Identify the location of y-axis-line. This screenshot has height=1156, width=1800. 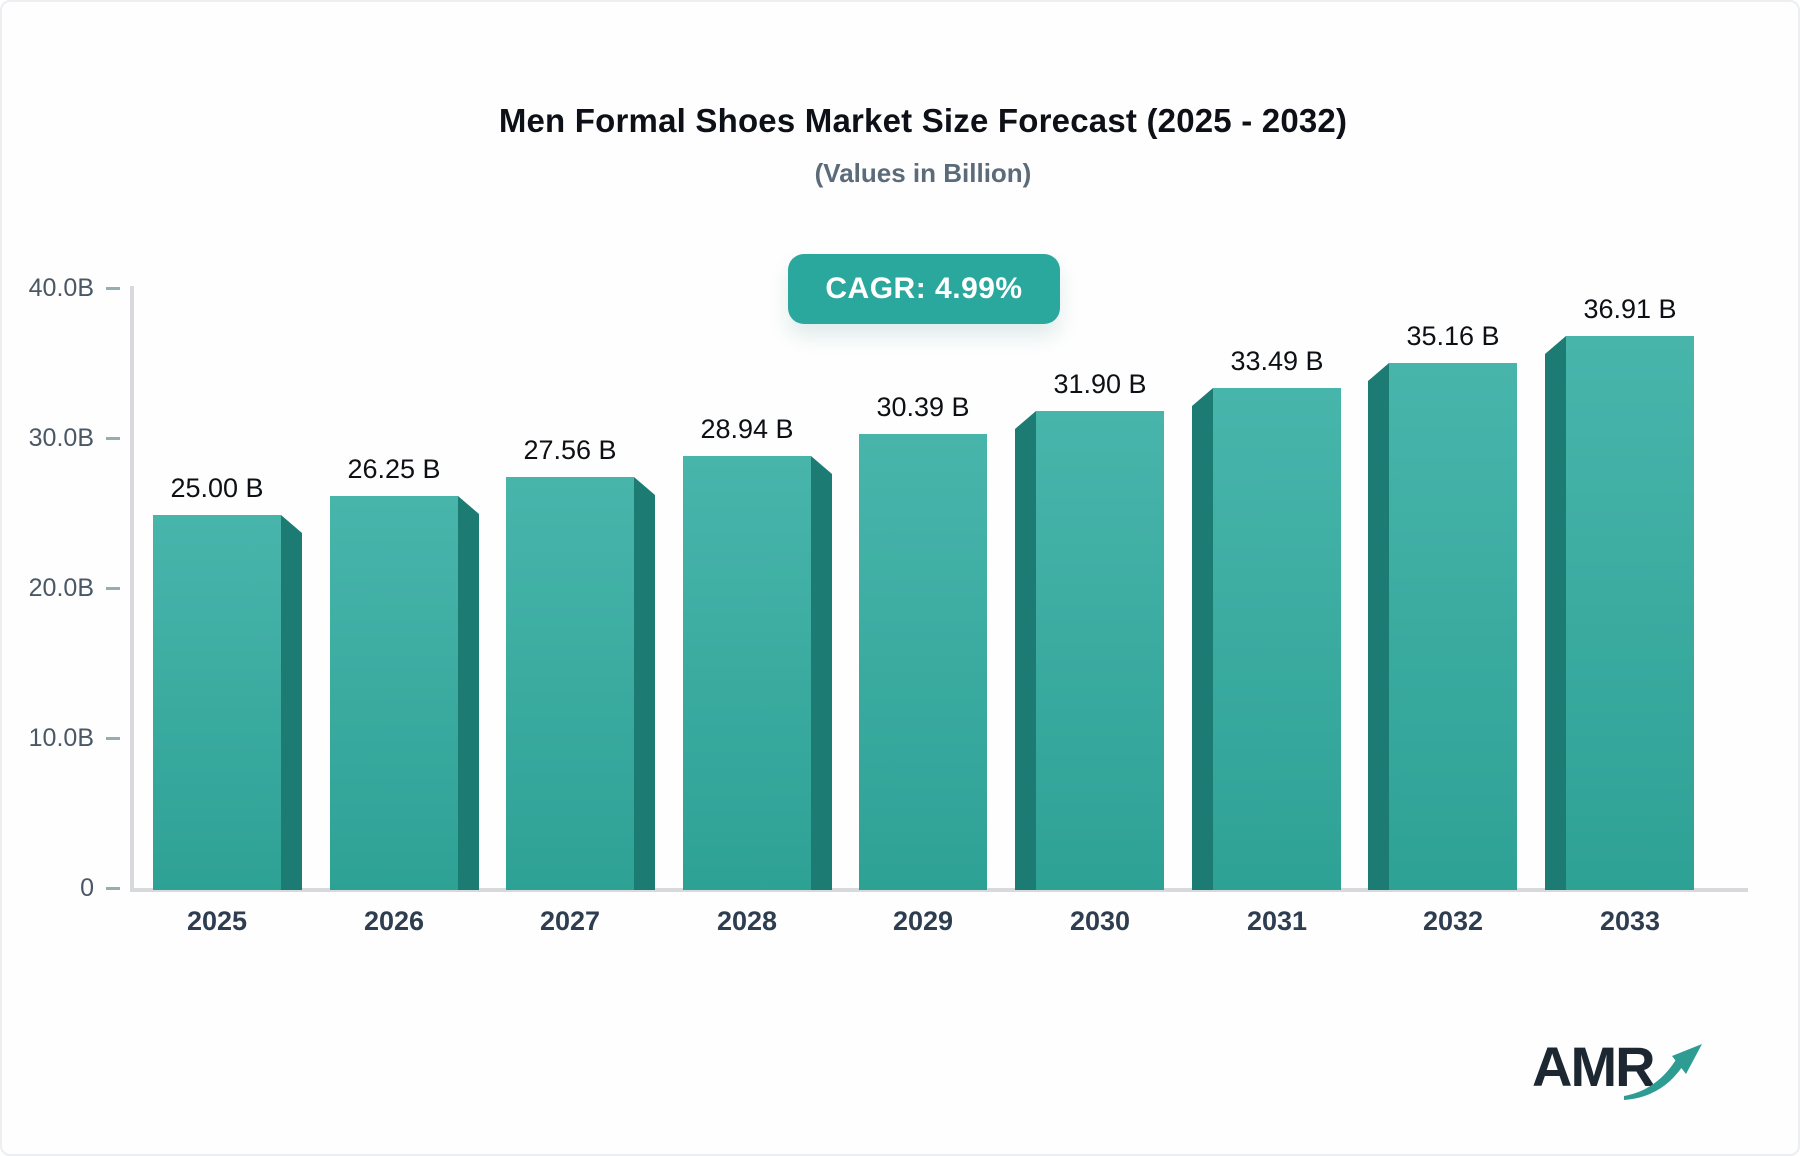
(132, 589).